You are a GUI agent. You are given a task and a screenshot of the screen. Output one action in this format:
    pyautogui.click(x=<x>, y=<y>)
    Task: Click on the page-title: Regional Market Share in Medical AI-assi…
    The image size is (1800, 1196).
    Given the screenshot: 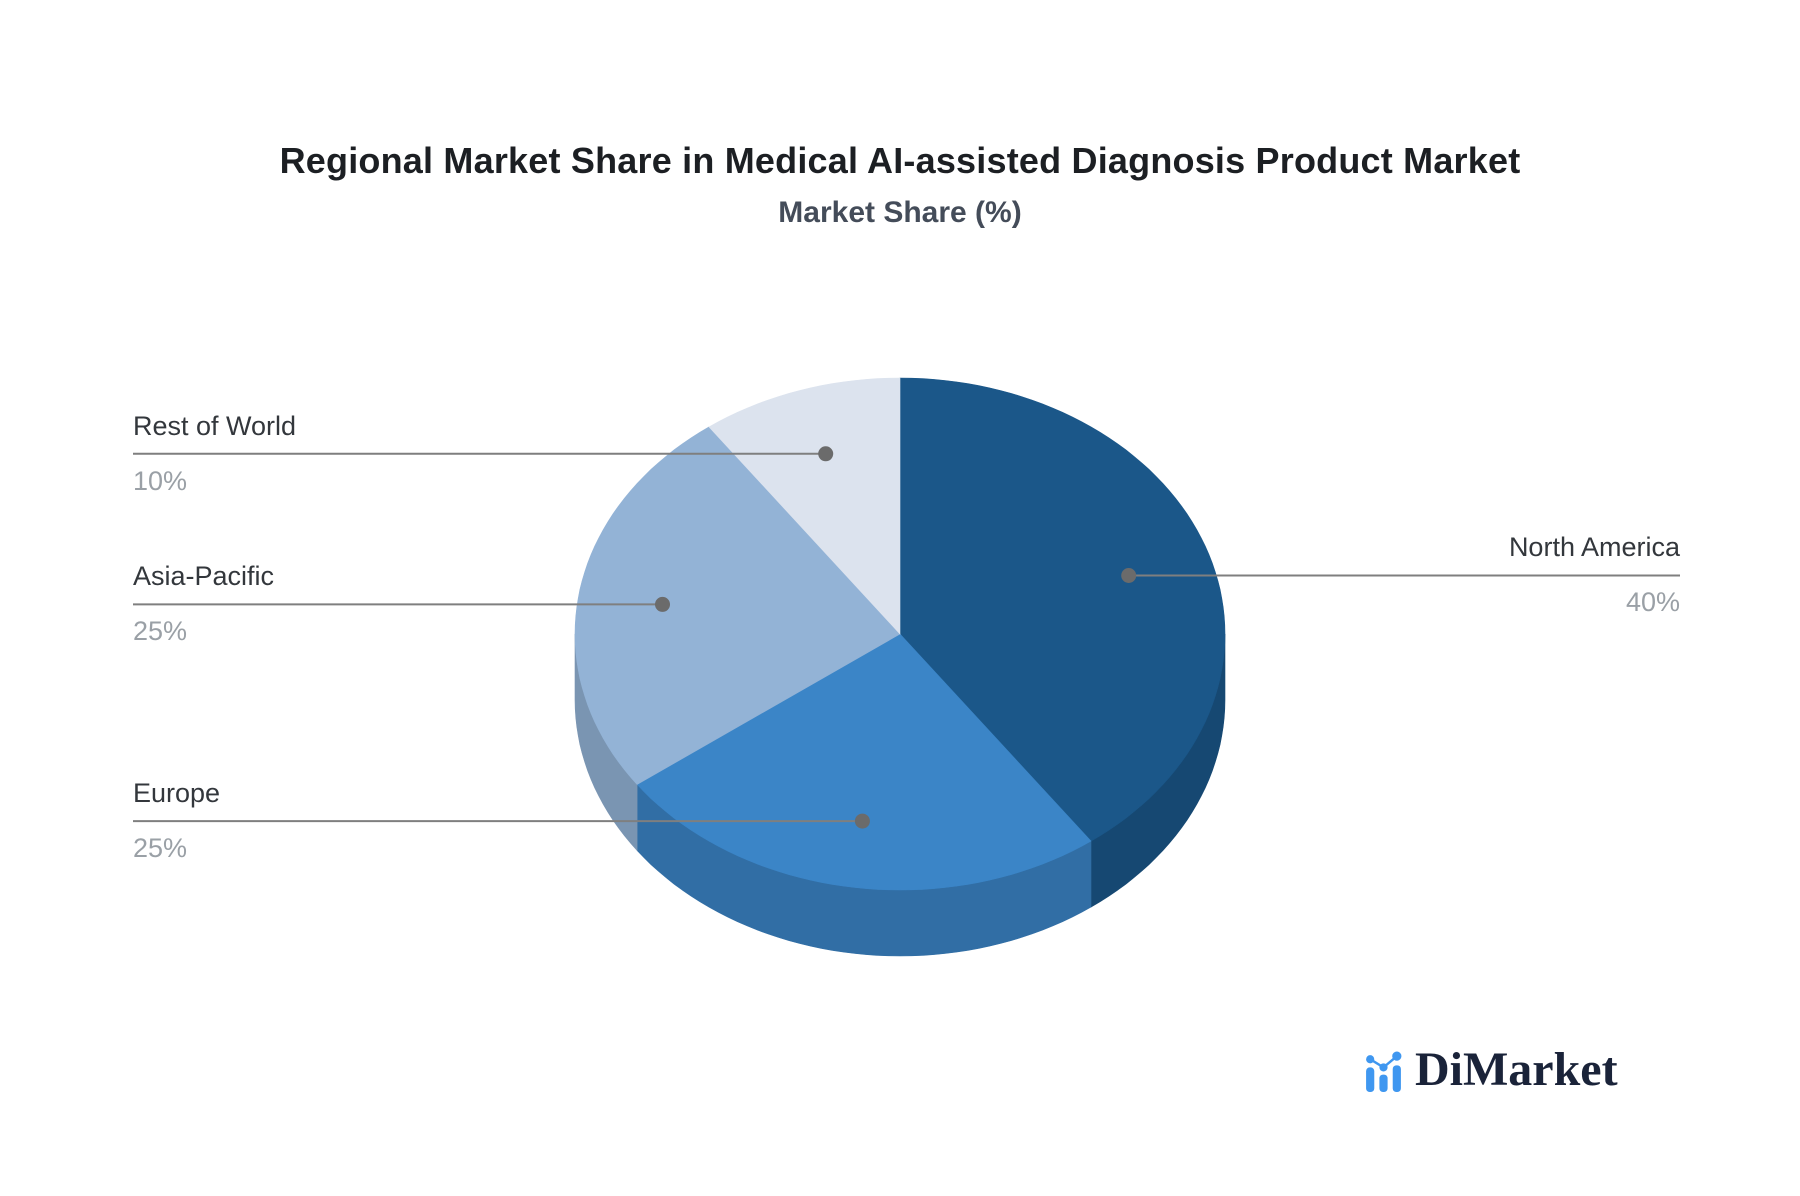 What is the action you would take?
    pyautogui.click(x=900, y=160)
    